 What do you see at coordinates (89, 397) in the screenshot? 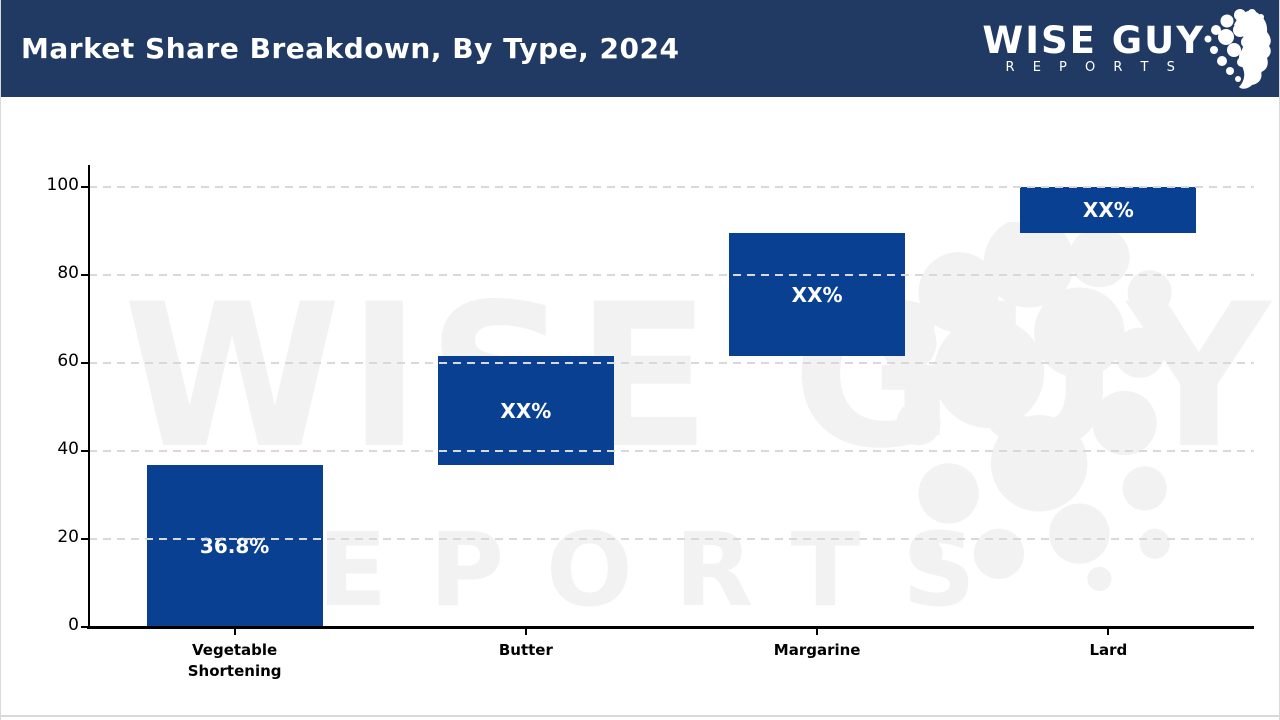
I see `y-axis-line` at bounding box center [89, 397].